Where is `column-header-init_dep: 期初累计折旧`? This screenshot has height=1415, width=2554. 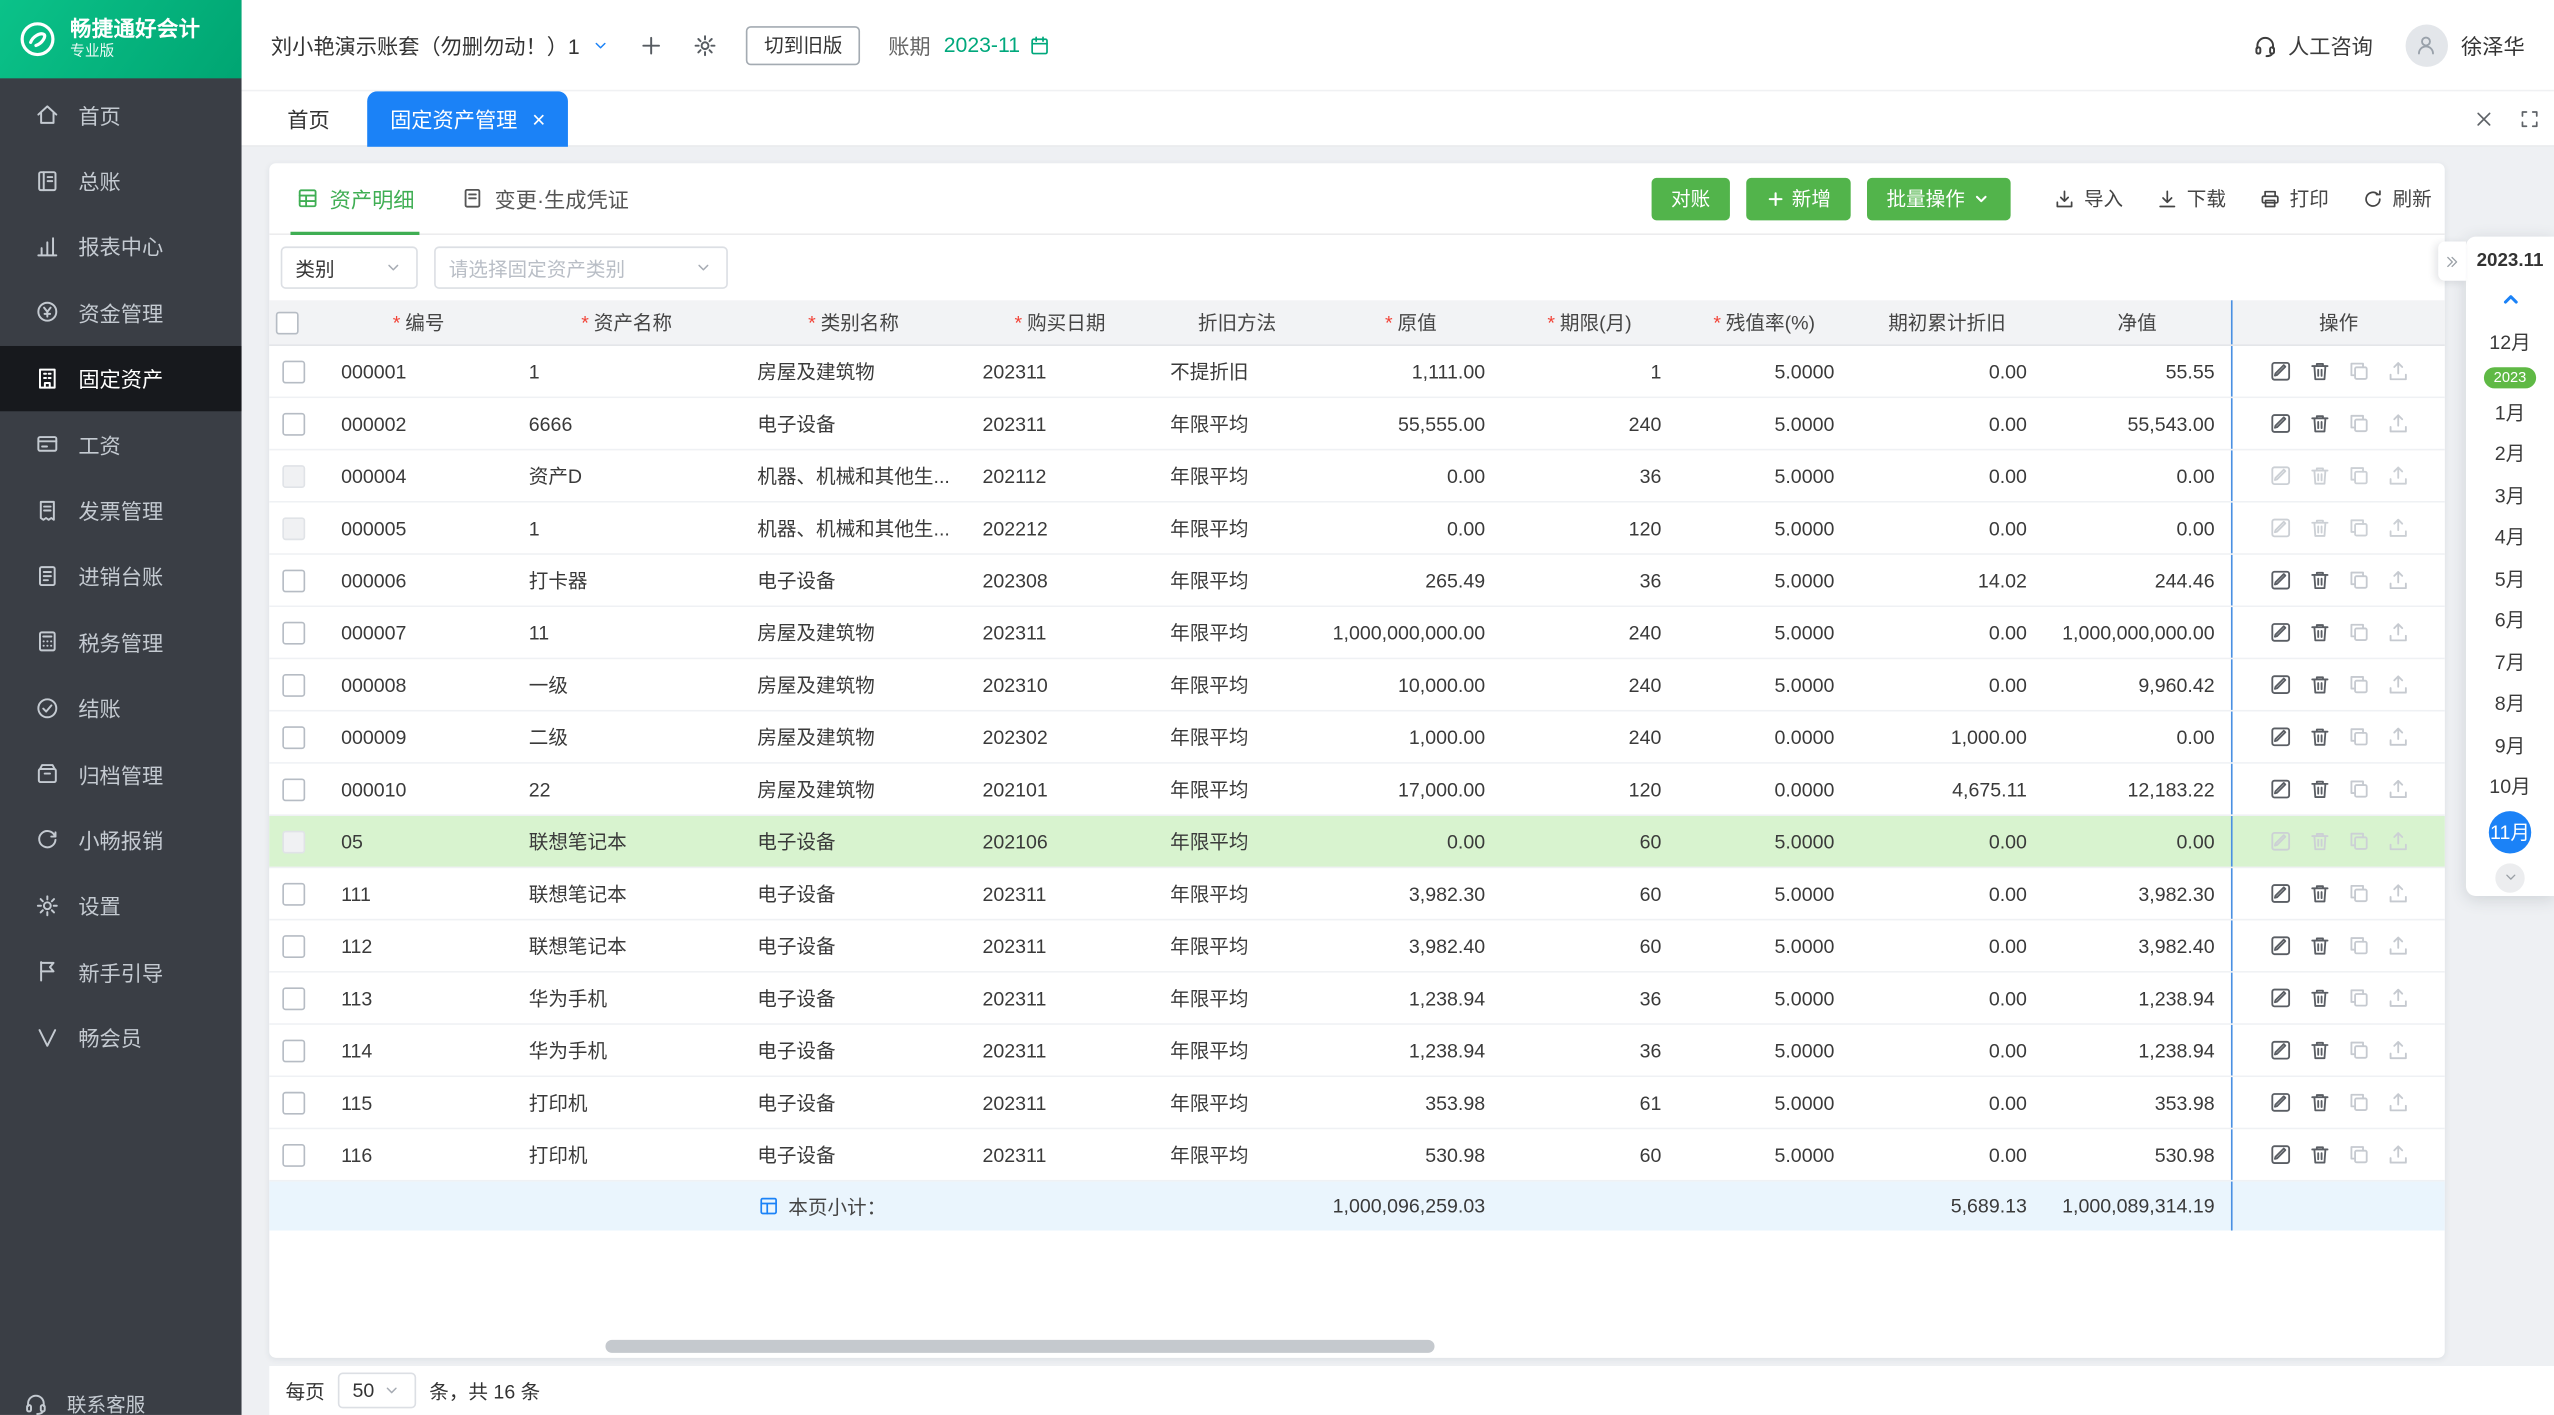 column-header-init_dep: 期初累计折旧 is located at coordinates (1947, 323).